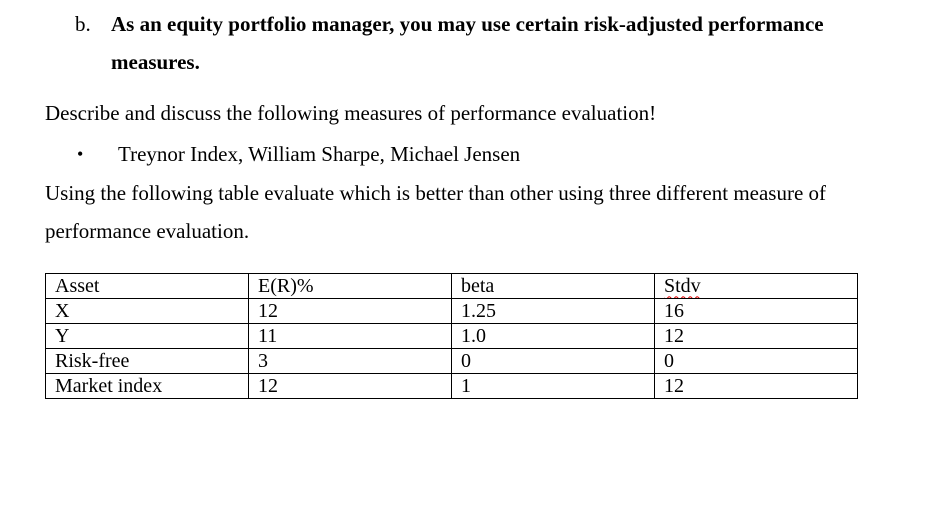  Describe the element at coordinates (553, 286) in the screenshot. I see `table-header-cell-beta: beta` at that location.